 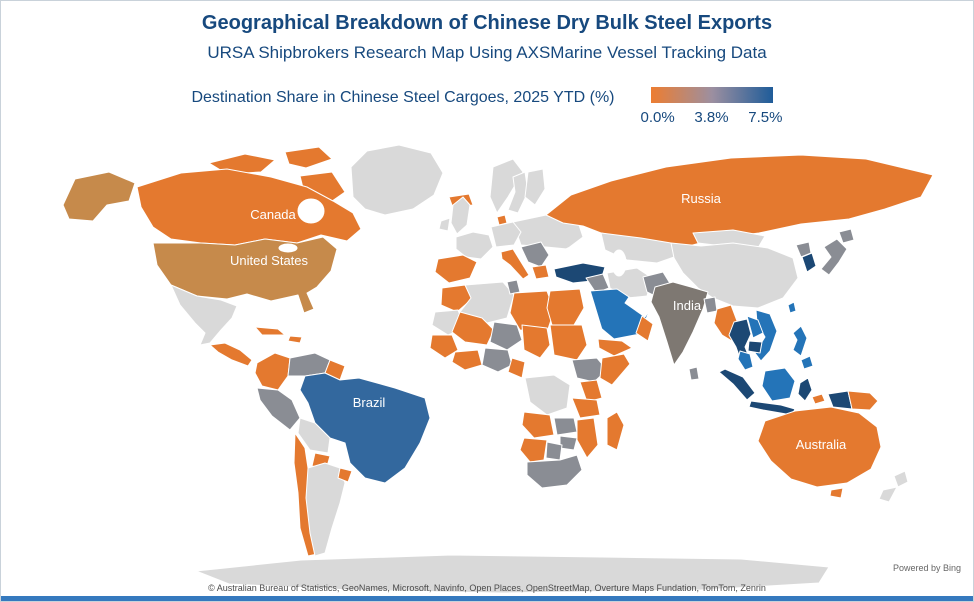 I want to click on region-cambodia, so click(x=755, y=347).